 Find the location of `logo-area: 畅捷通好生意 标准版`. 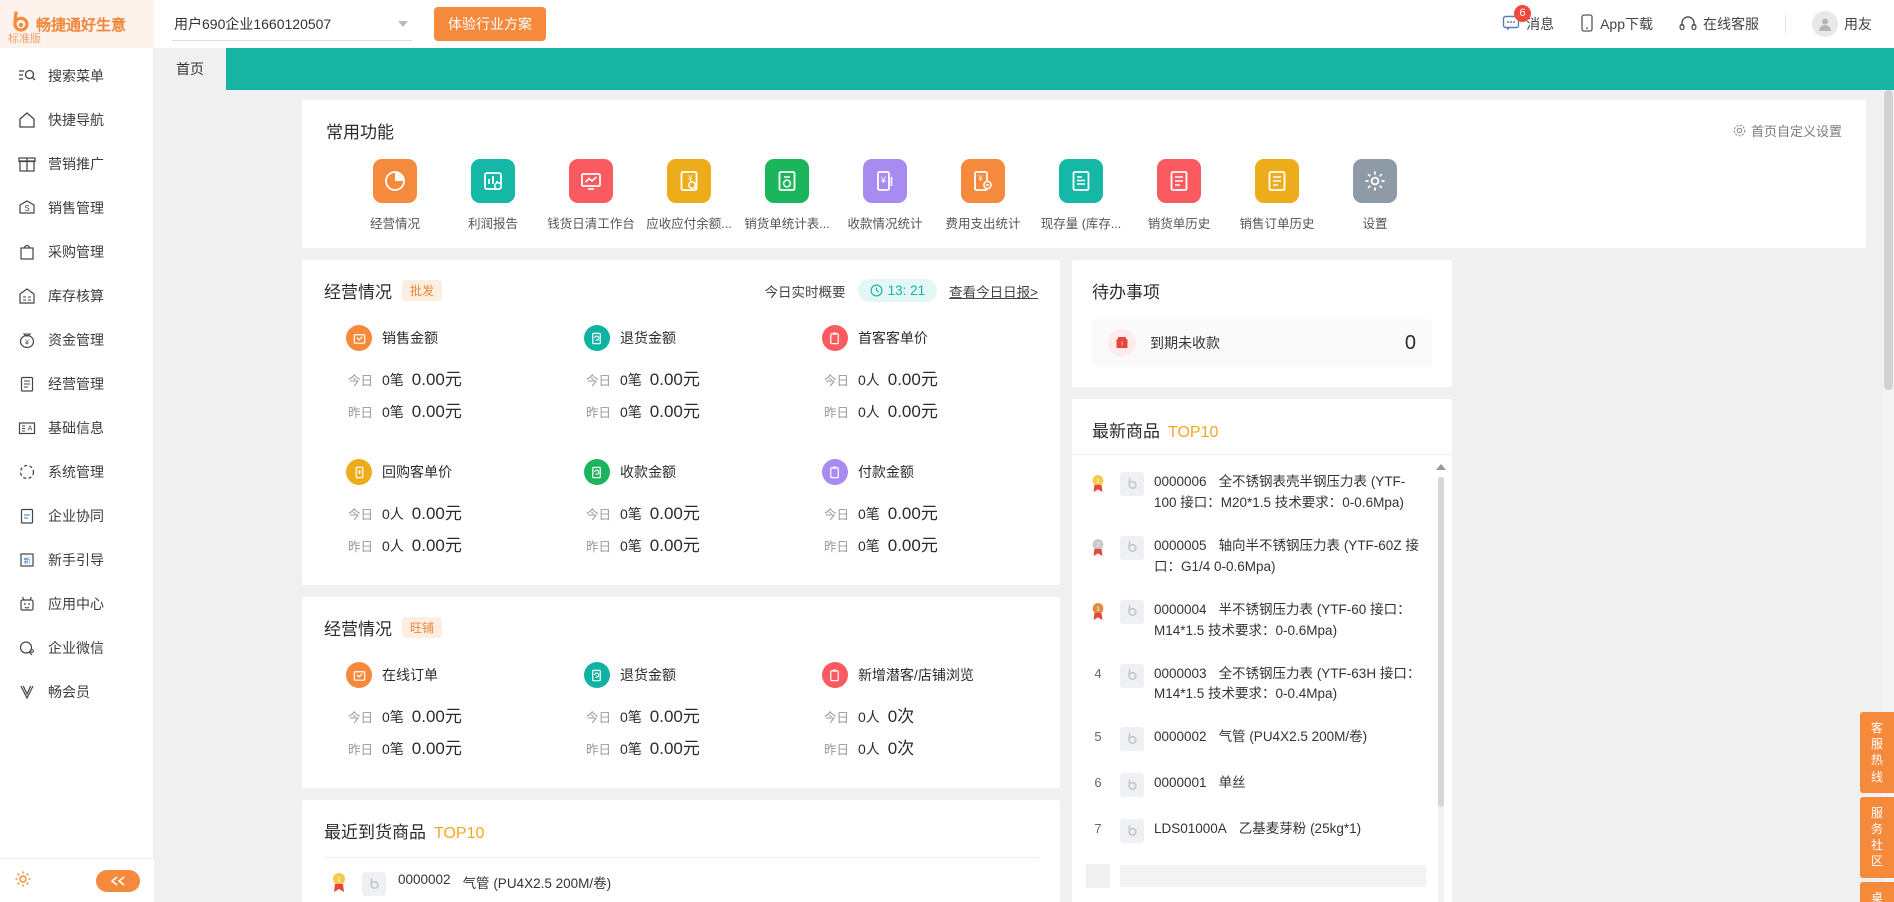

logo-area: 畅捷通好生意 标准版 is located at coordinates (77, 24).